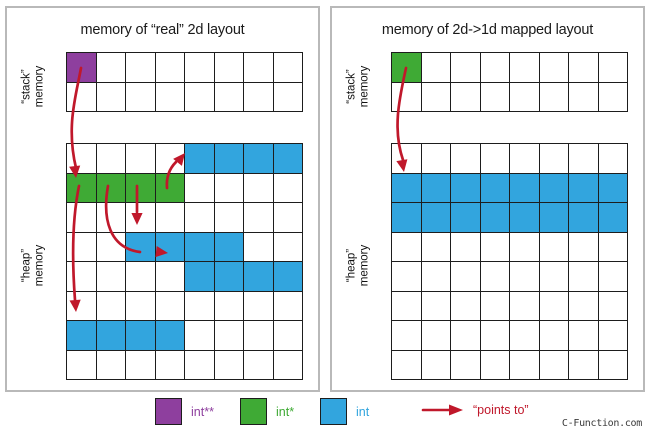 This screenshot has width=650, height=441. Describe the element at coordinates (601, 423) in the screenshot. I see `credit-watermark: C-Function.com` at that location.